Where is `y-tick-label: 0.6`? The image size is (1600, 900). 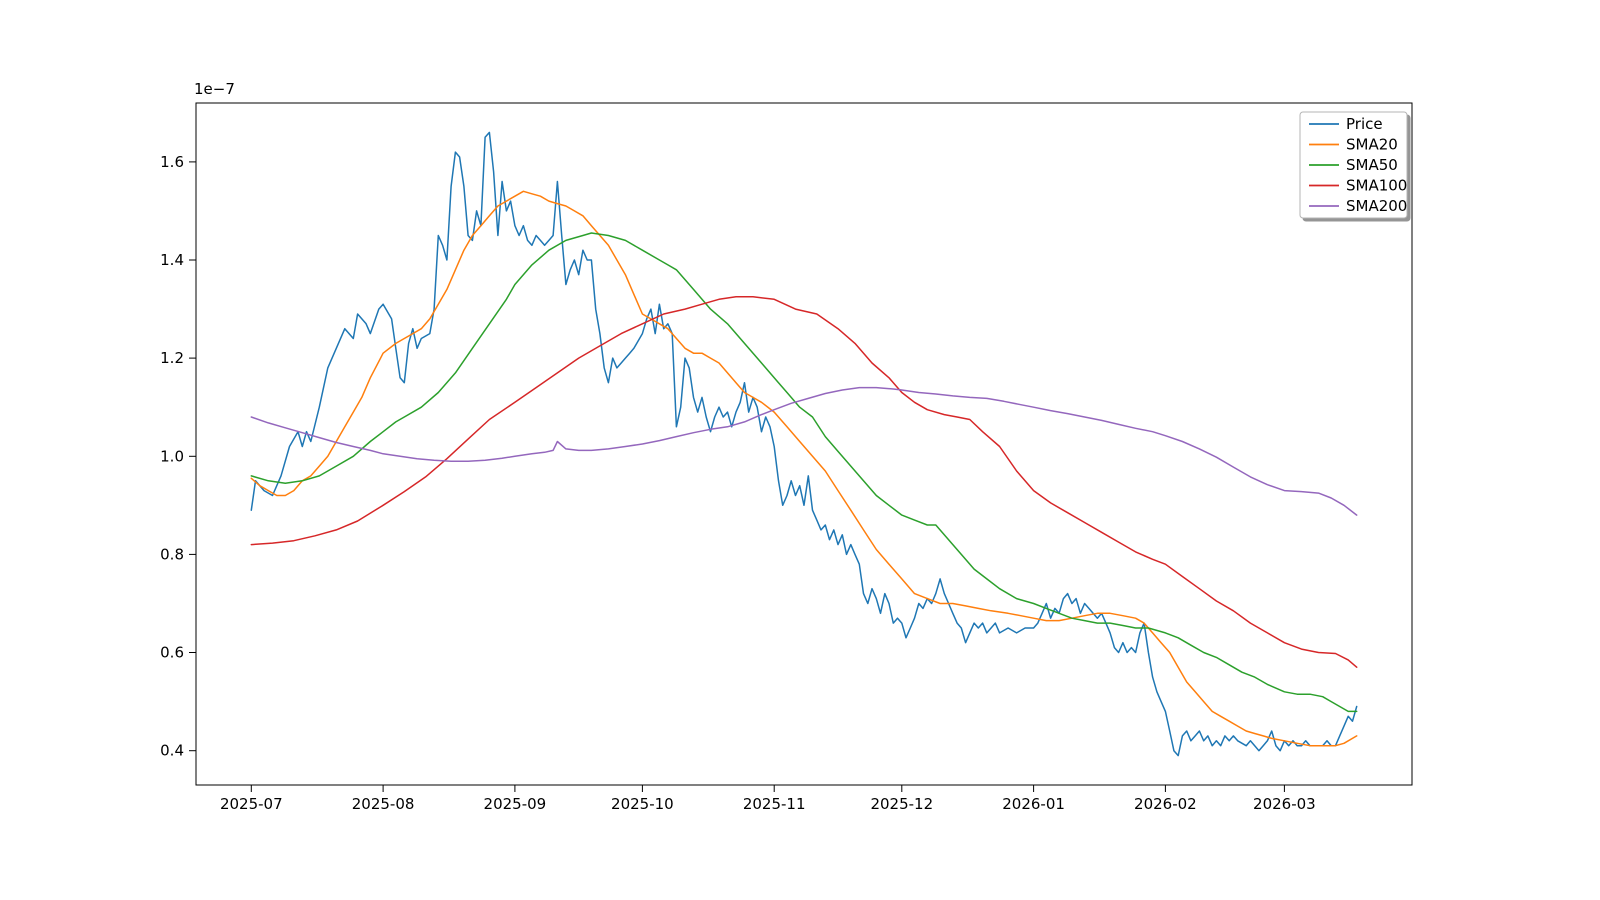 y-tick-label: 0.6 is located at coordinates (172, 653).